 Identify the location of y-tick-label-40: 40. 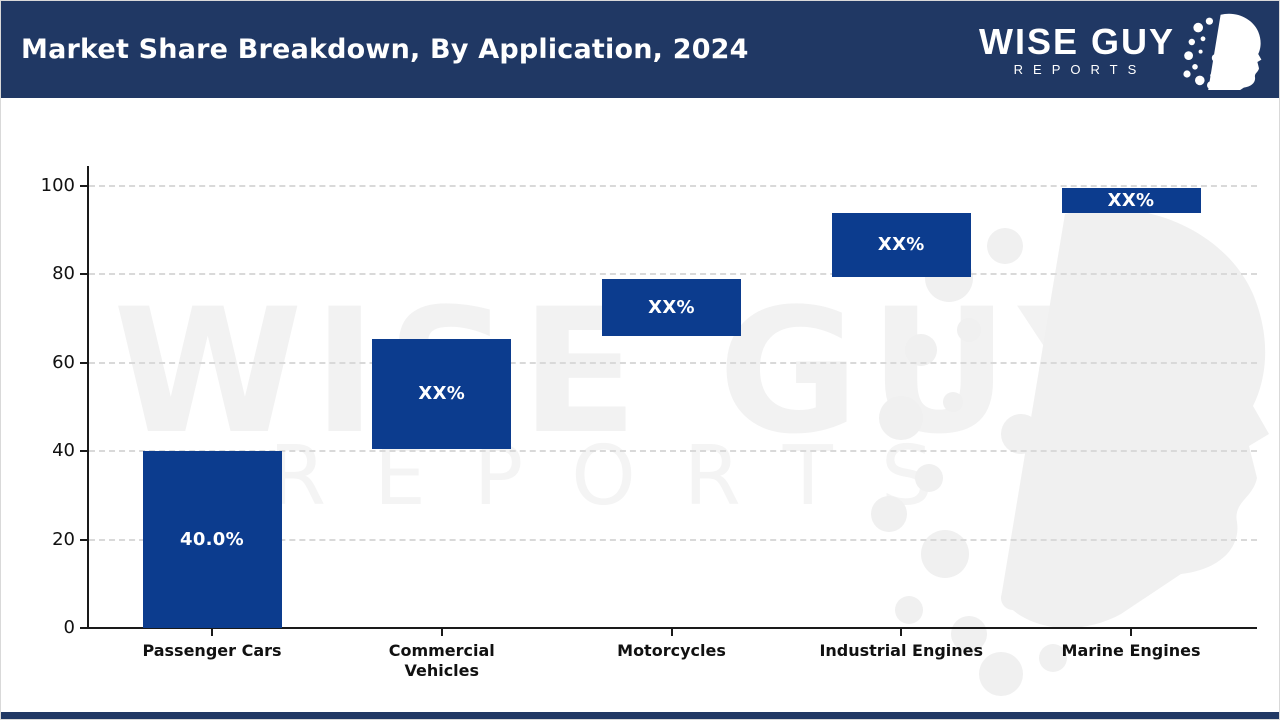
(63, 451).